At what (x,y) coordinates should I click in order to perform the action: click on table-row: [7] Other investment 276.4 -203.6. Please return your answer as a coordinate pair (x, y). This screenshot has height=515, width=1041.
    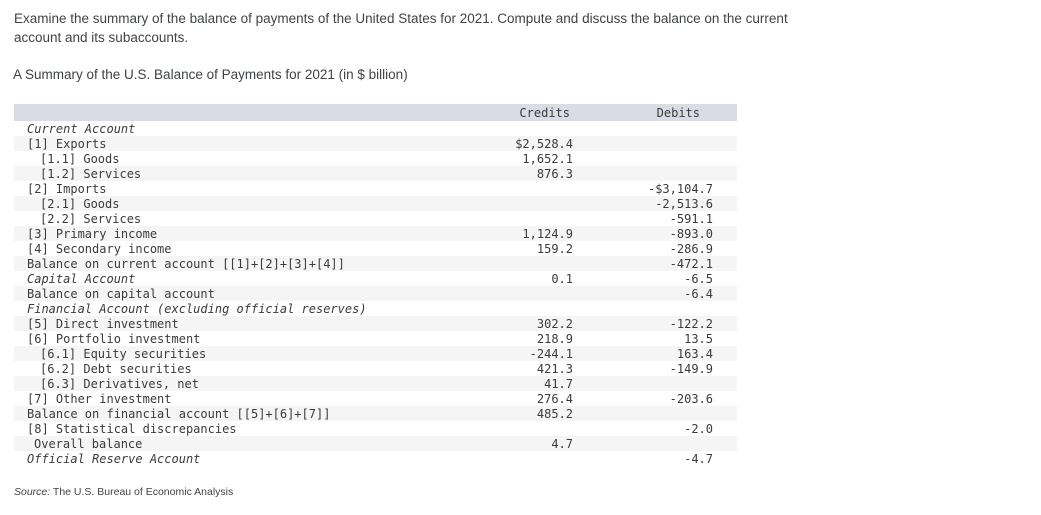
    Looking at the image, I should click on (375, 398).